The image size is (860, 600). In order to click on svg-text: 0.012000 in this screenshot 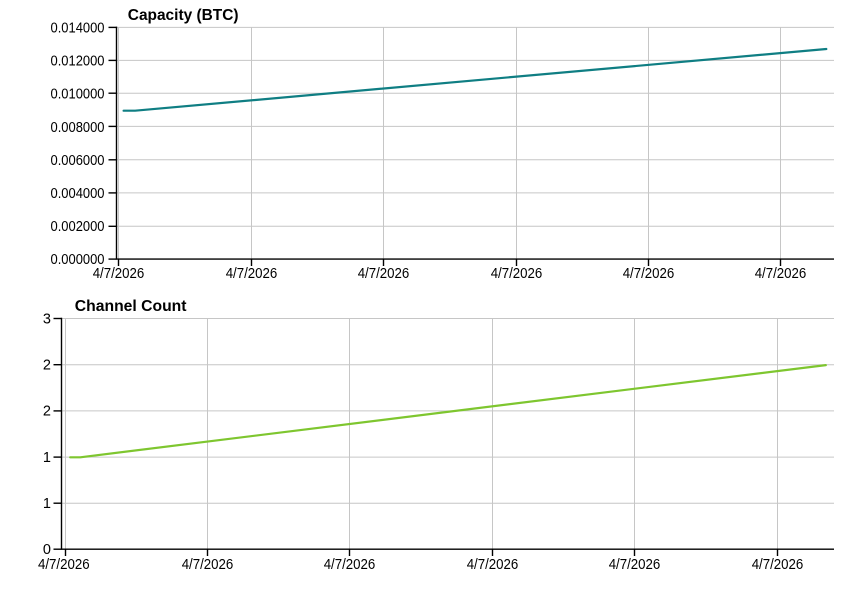, I will do `click(78, 62)`.